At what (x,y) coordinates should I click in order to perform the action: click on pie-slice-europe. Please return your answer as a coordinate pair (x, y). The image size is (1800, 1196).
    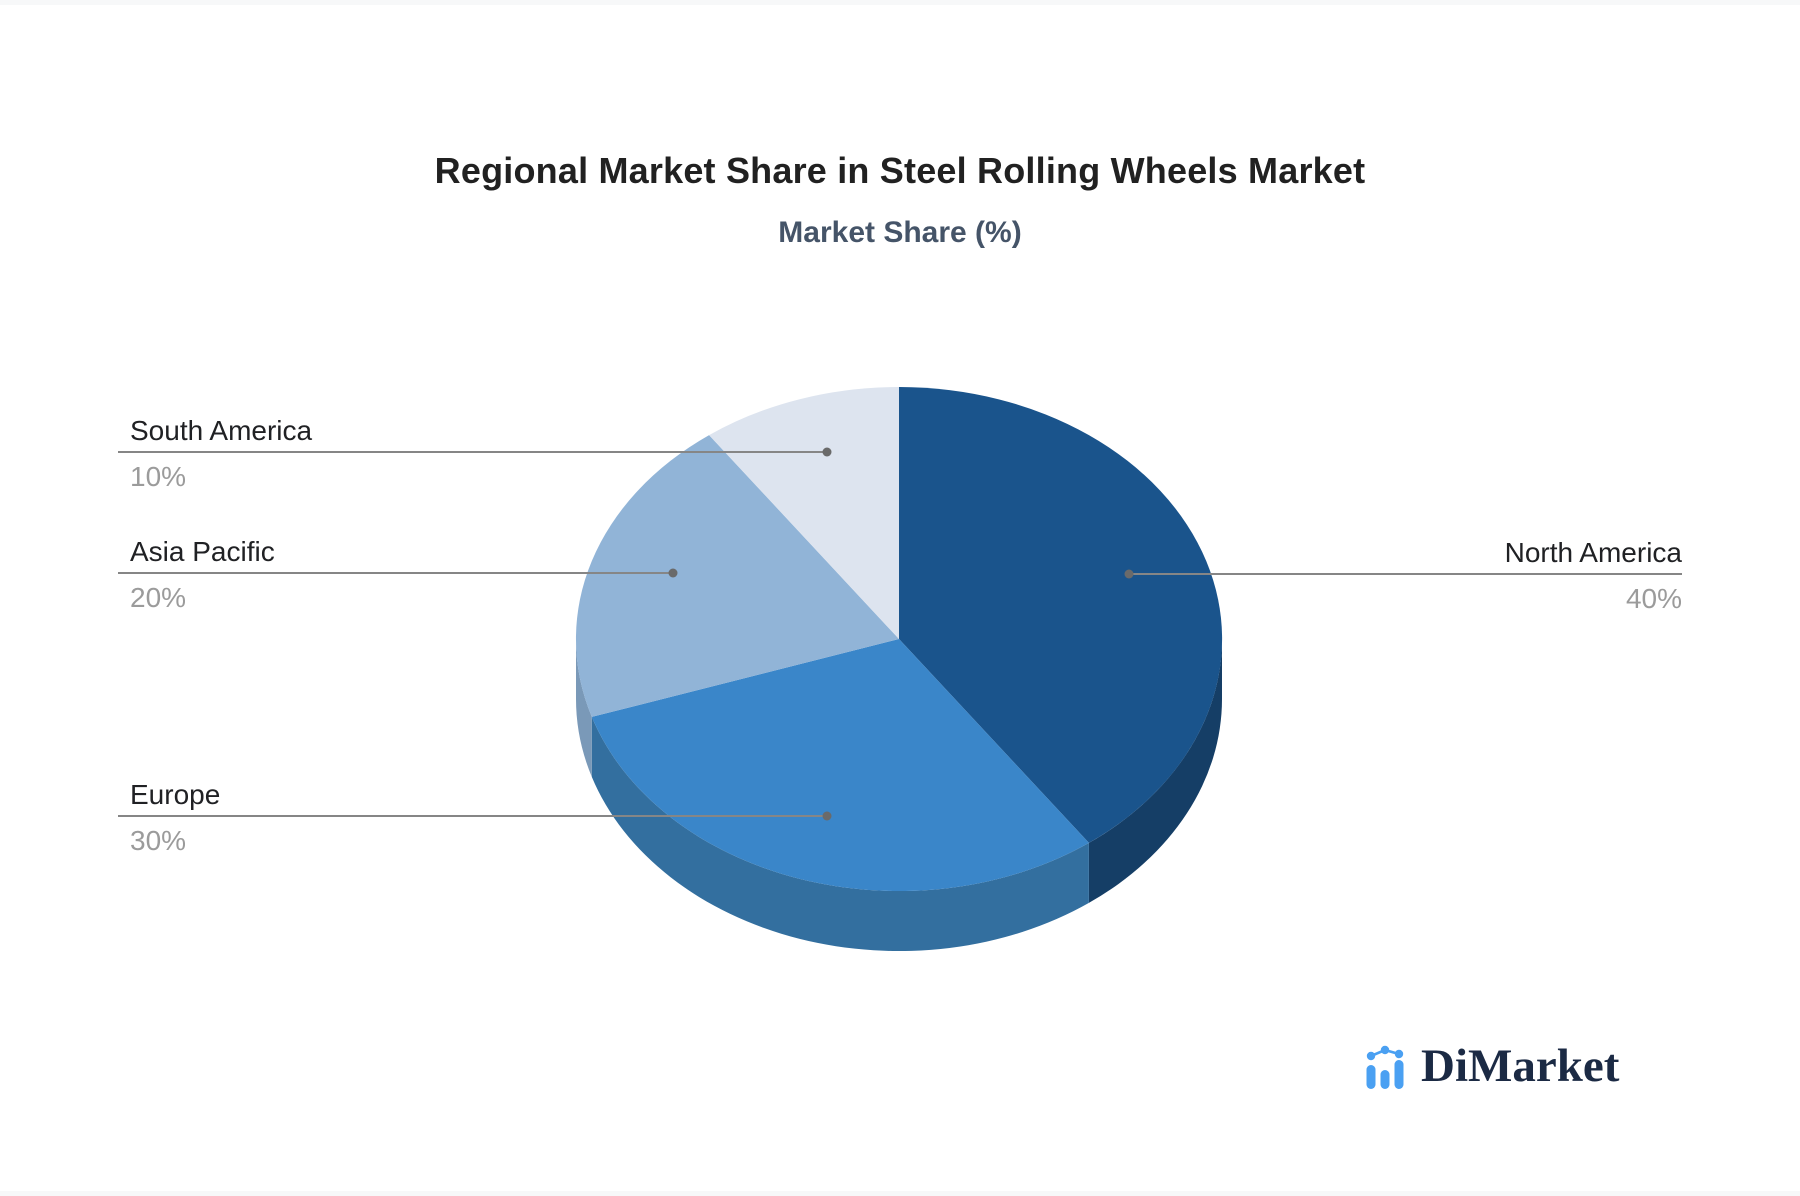
    Looking at the image, I should click on (840, 765).